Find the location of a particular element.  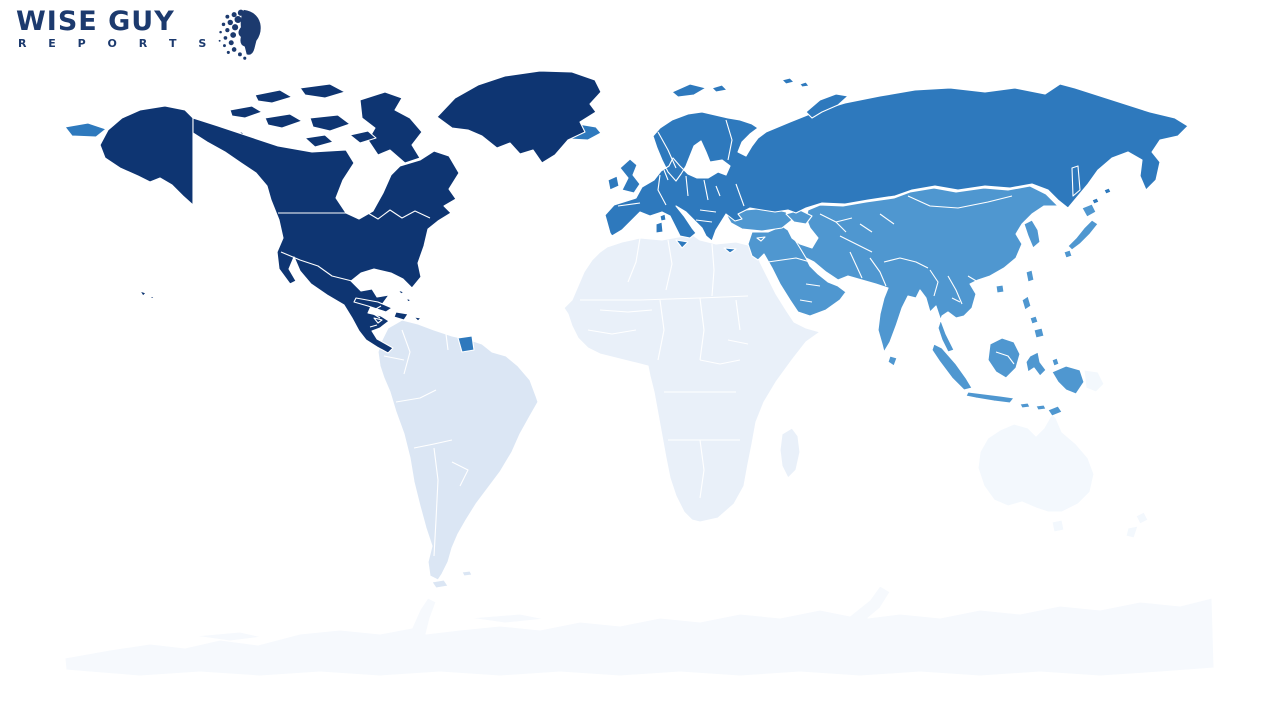

logo-head-dots-icon is located at coordinates (239, 34).